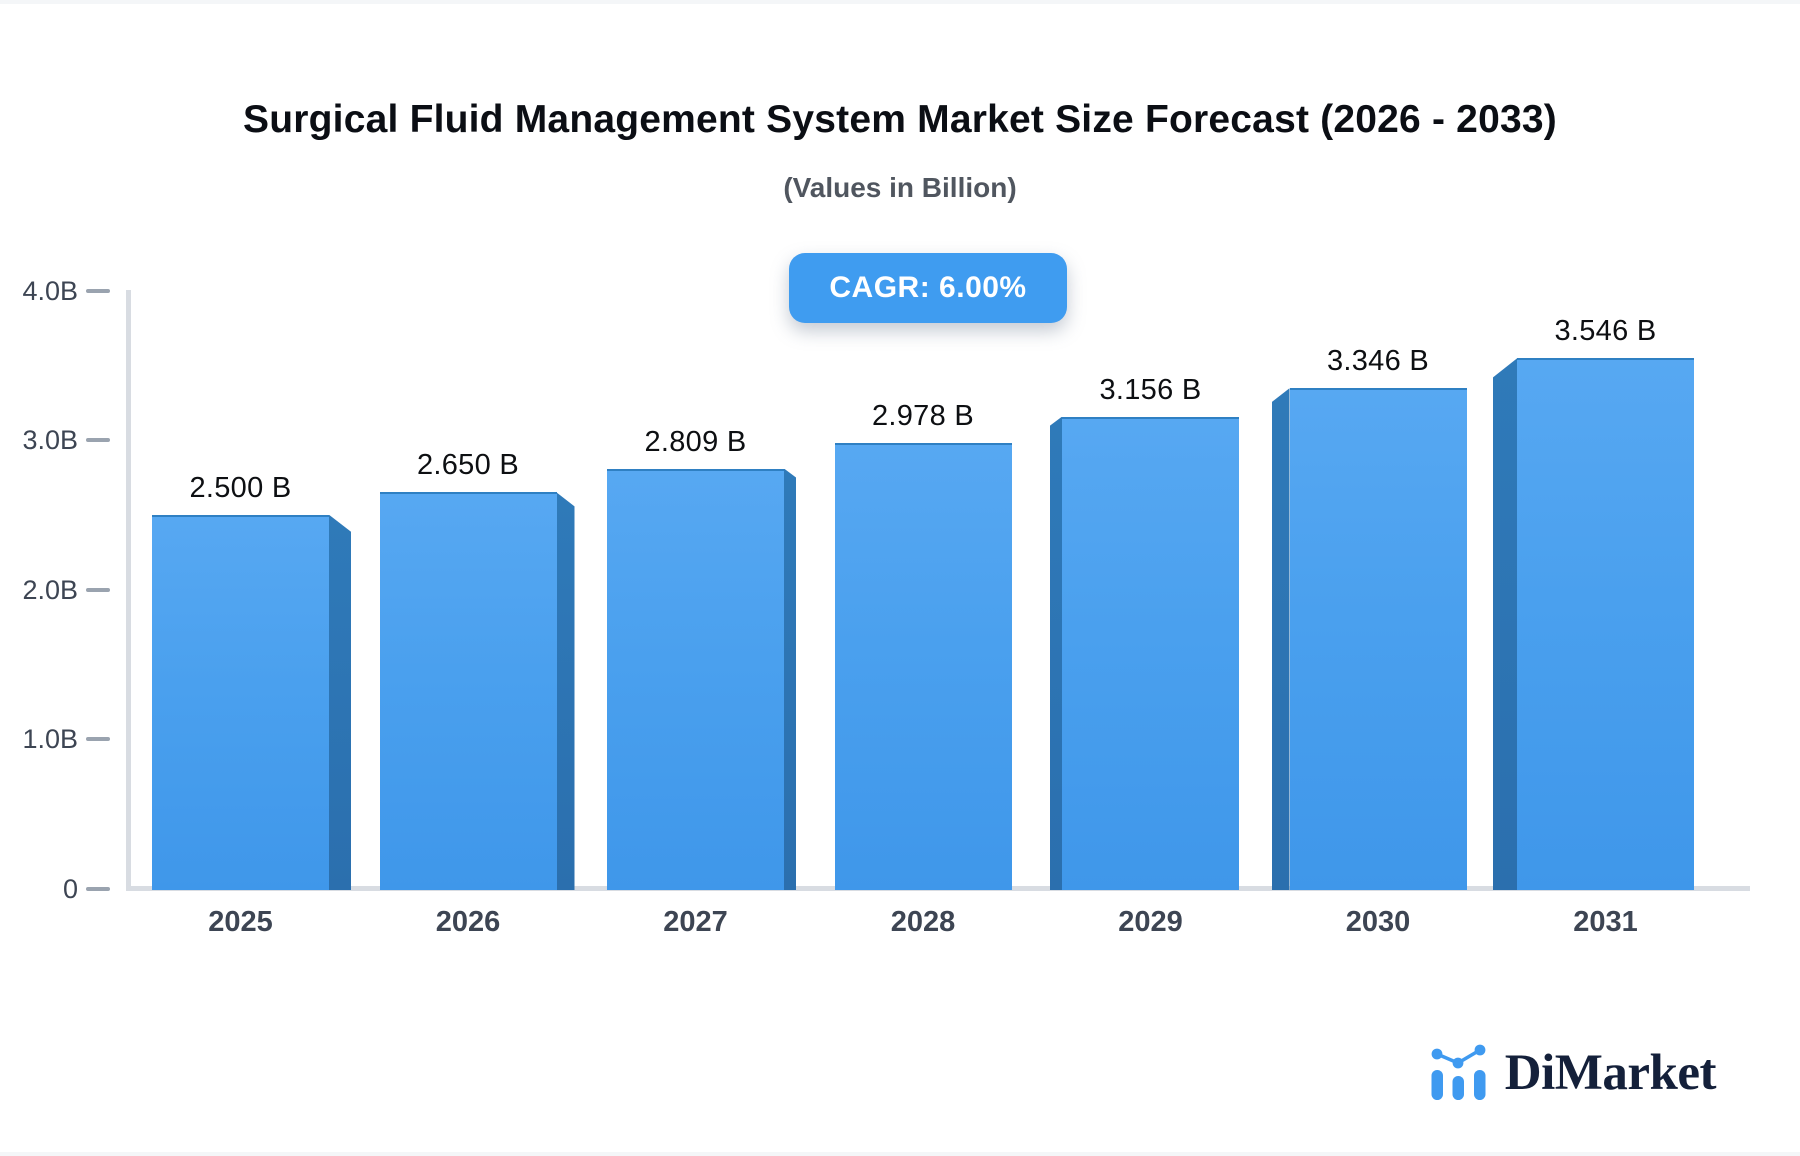 Image resolution: width=1800 pixels, height=1156 pixels. I want to click on bar-2028, so click(923, 666).